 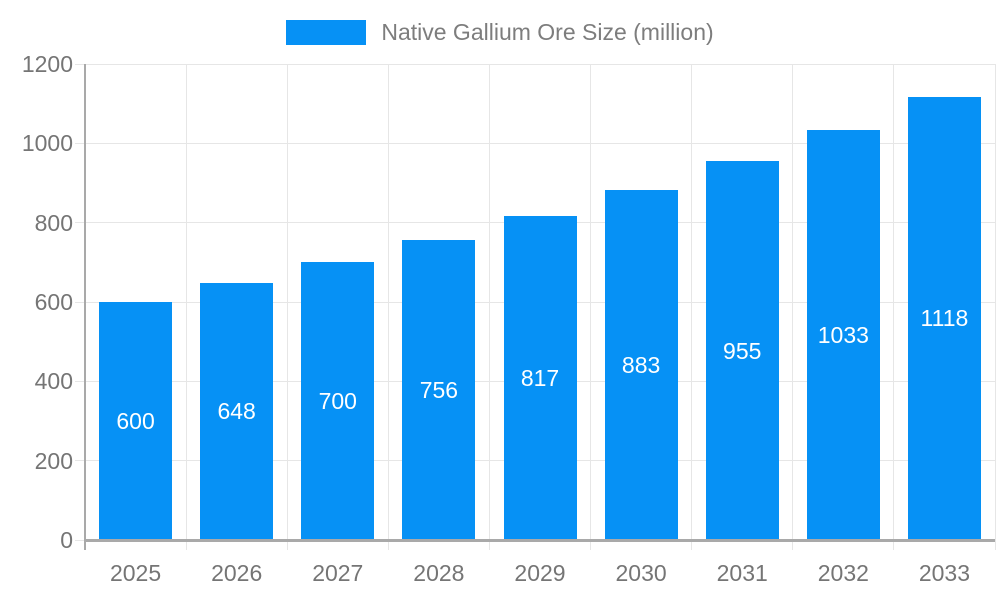 What do you see at coordinates (944, 573) in the screenshot?
I see `x-tick-label: 2033` at bounding box center [944, 573].